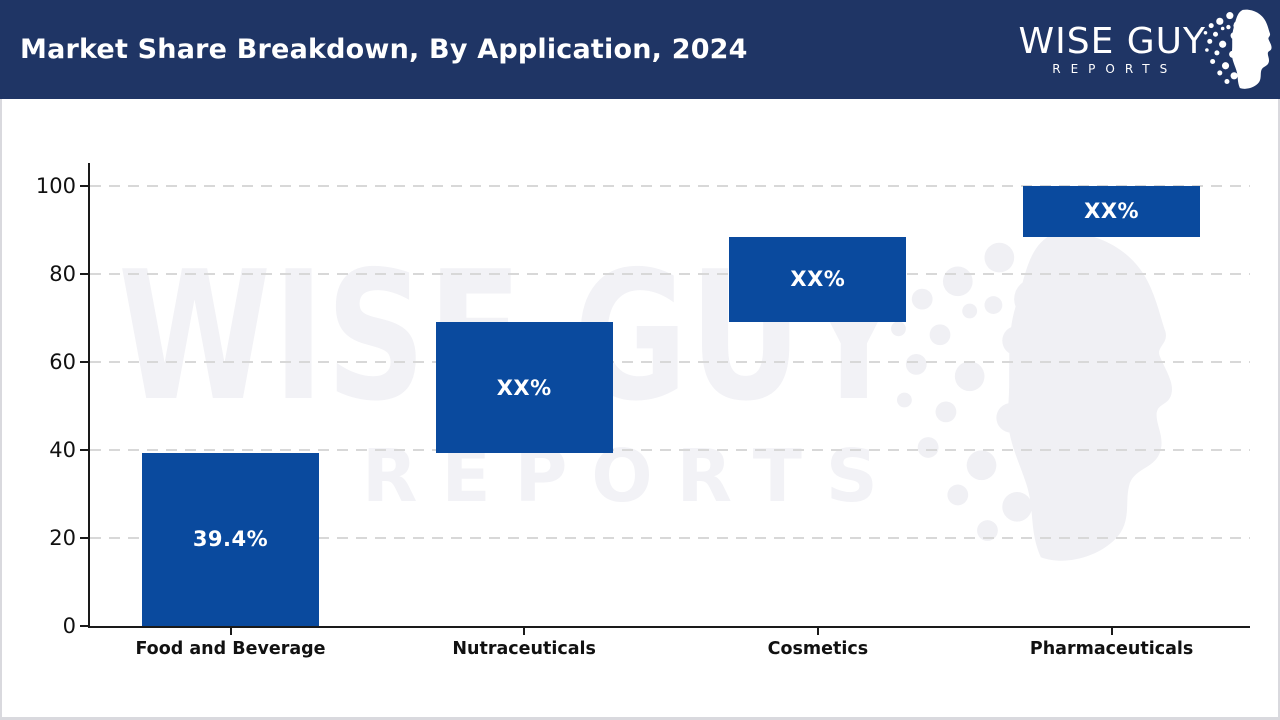  I want to click on y-axis-tick-label: 100, so click(55, 186).